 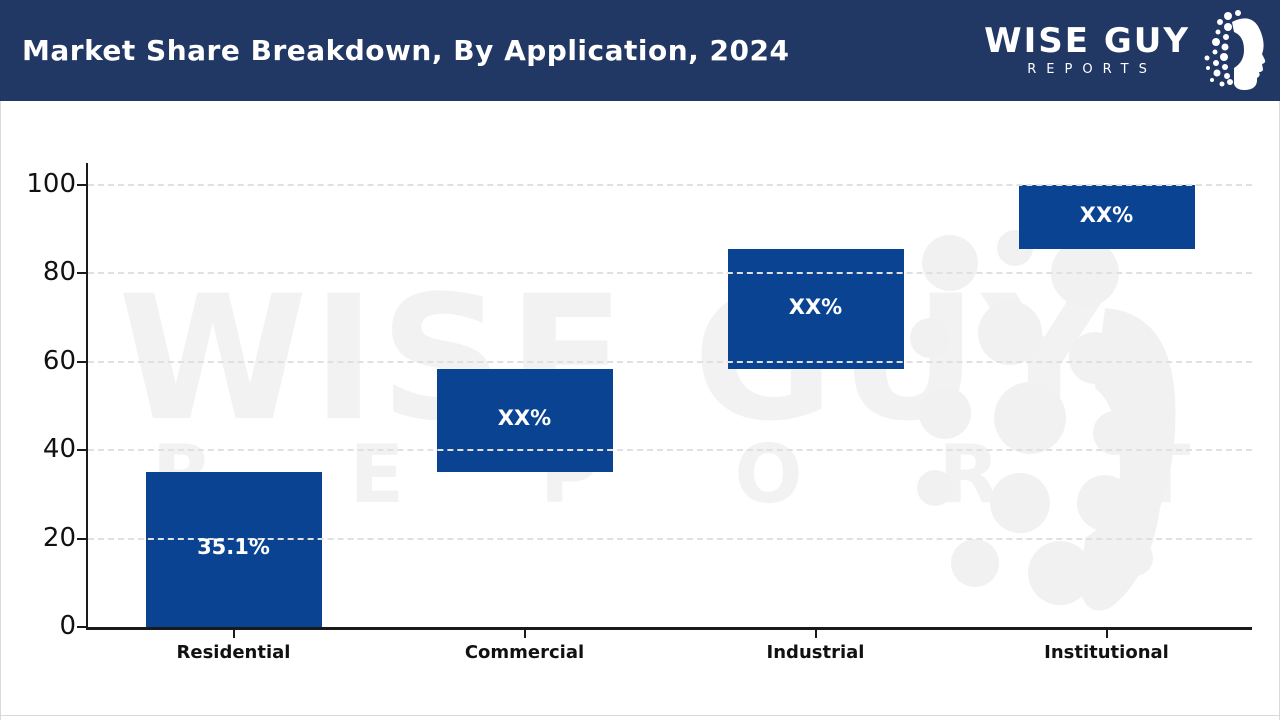 What do you see at coordinates (640, 715) in the screenshot?
I see `page-border-bottom` at bounding box center [640, 715].